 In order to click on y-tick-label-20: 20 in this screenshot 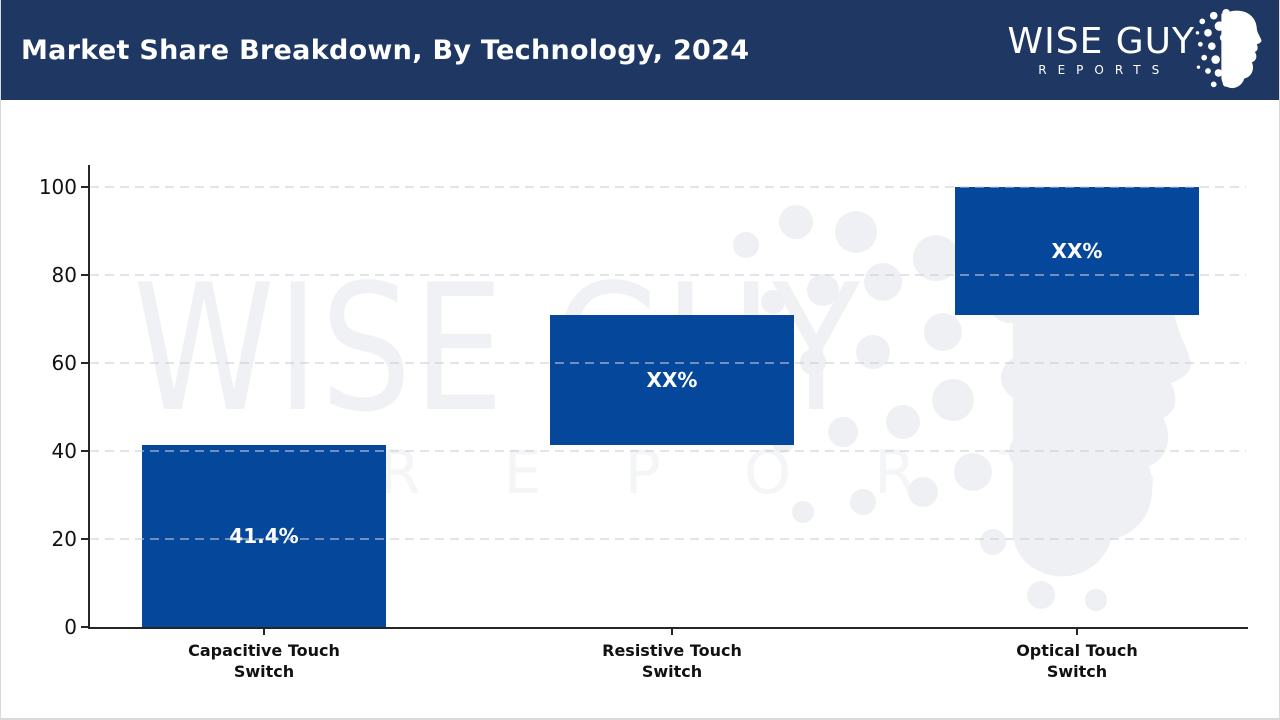, I will do `click(64, 539)`.